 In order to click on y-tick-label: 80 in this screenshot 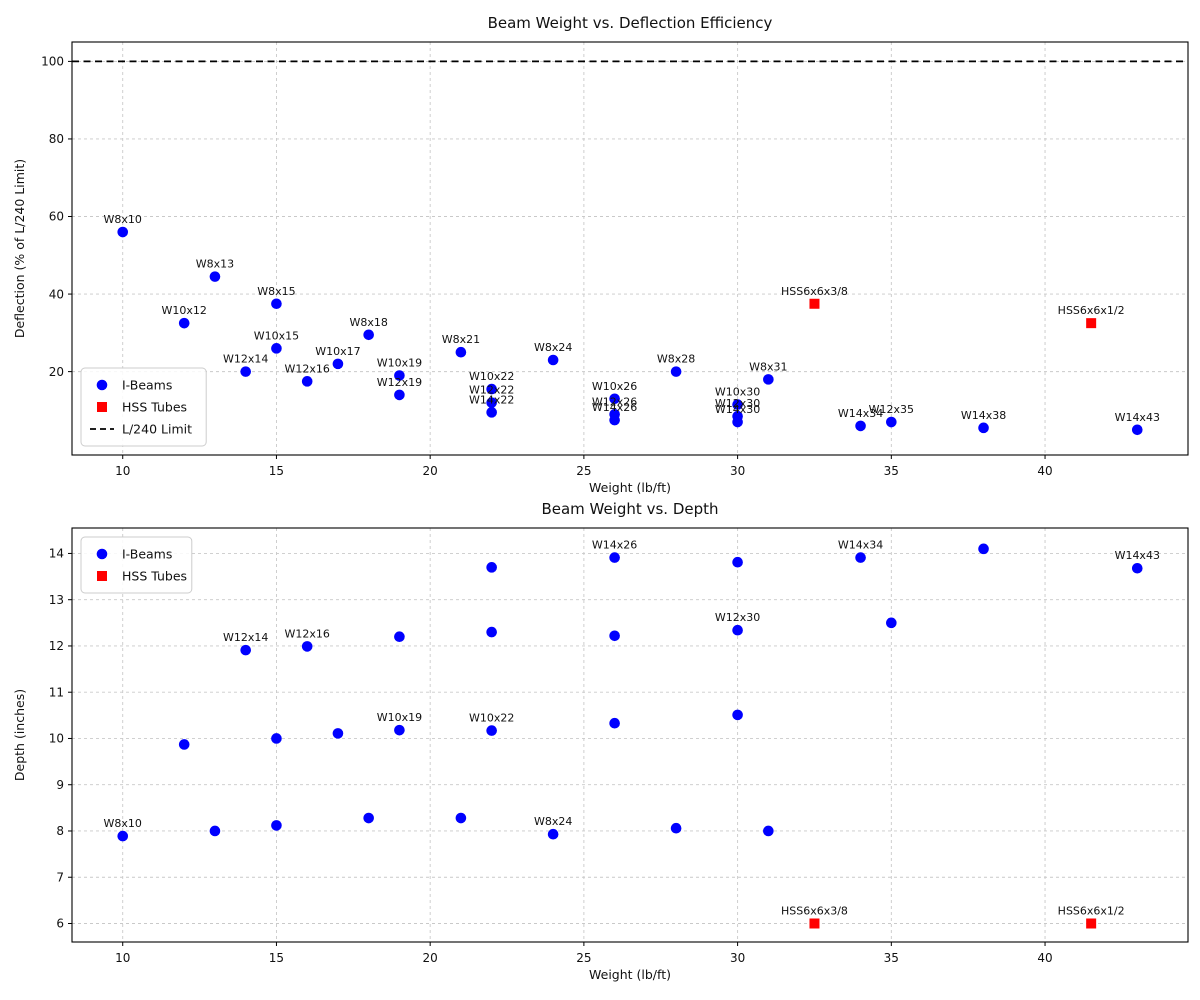, I will do `click(56, 139)`.